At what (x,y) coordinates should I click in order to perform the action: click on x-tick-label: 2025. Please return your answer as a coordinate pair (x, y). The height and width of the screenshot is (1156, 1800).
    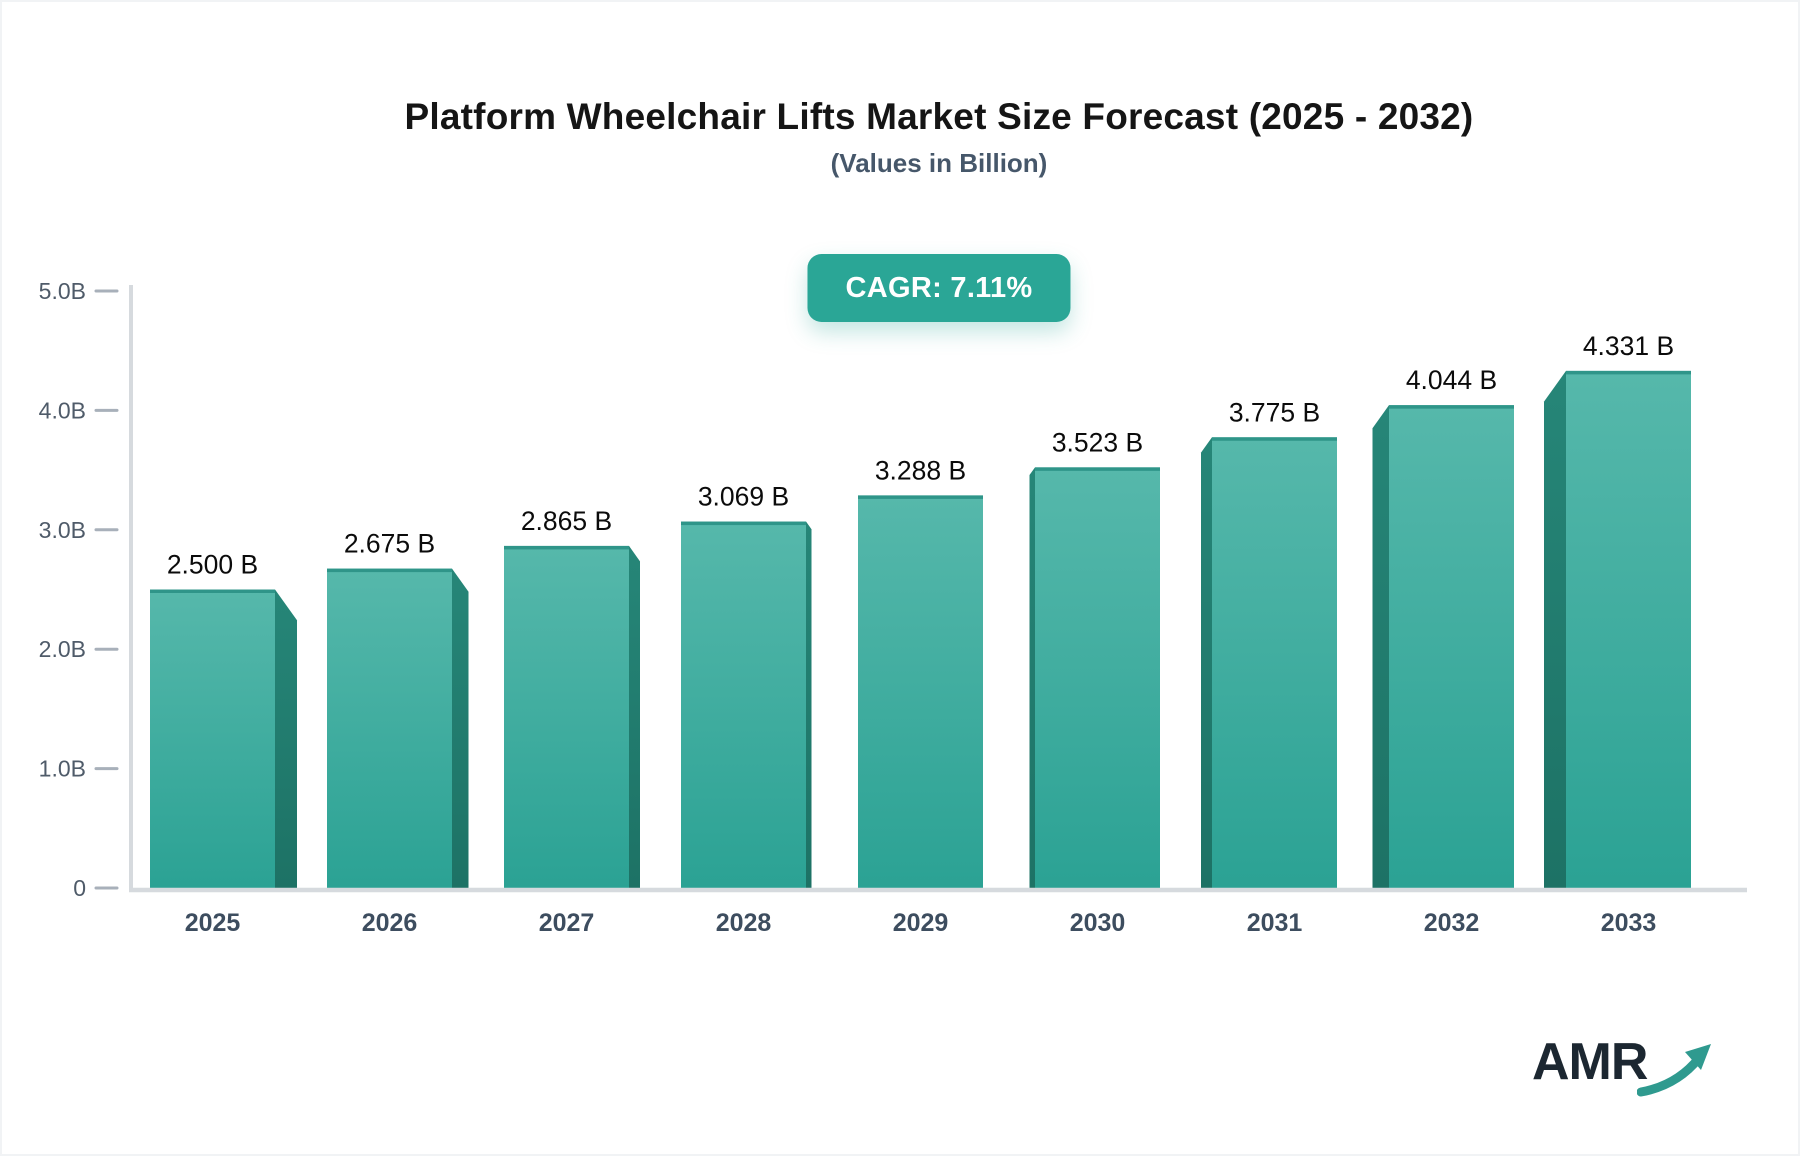
    Looking at the image, I should click on (213, 923).